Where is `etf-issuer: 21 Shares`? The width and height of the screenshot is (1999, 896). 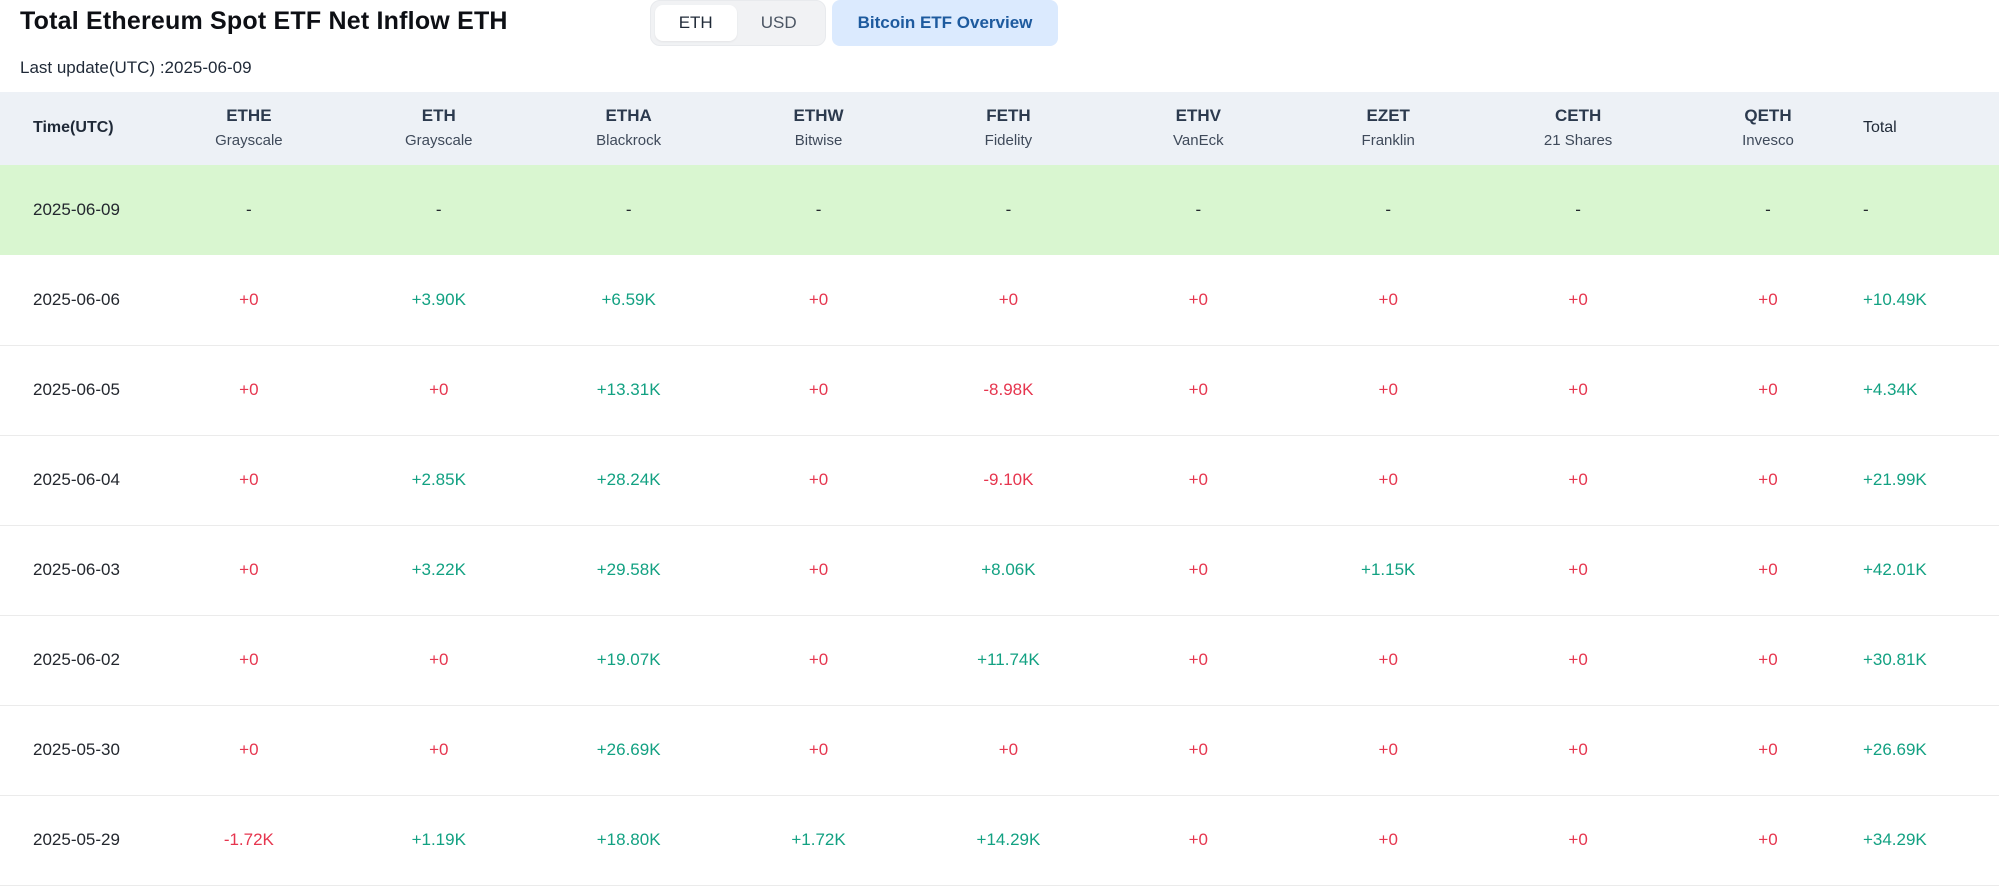 etf-issuer: 21 Shares is located at coordinates (1578, 140).